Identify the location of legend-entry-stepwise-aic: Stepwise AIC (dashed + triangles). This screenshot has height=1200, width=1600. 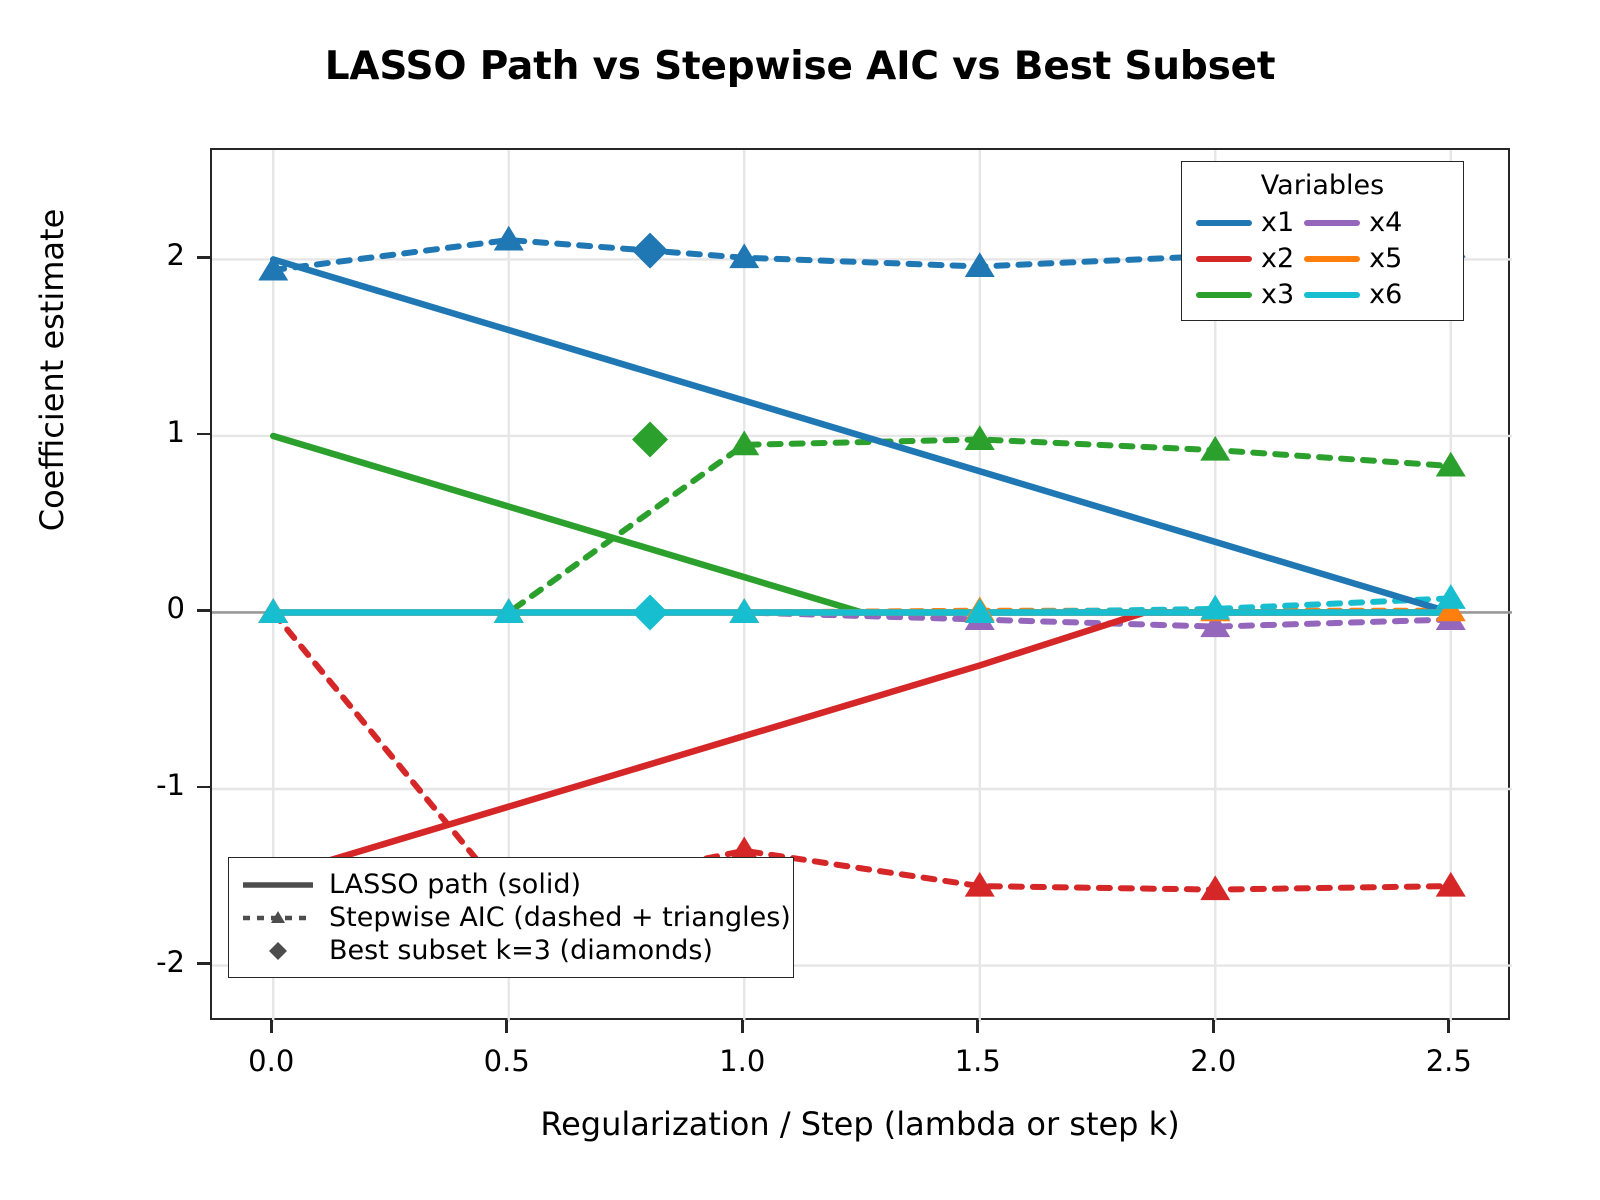
(516, 917).